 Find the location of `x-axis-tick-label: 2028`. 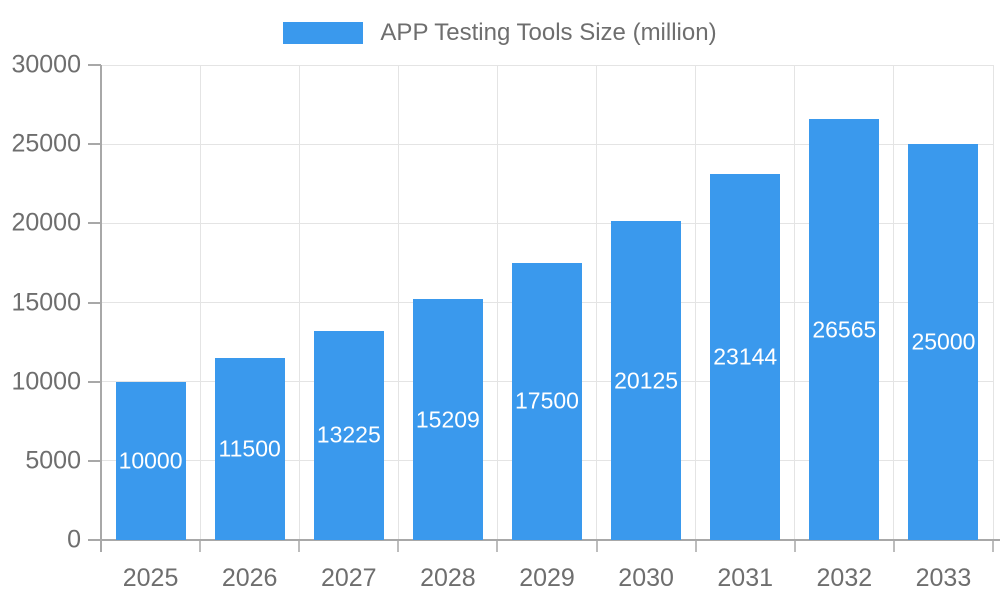

x-axis-tick-label: 2028 is located at coordinates (448, 578).